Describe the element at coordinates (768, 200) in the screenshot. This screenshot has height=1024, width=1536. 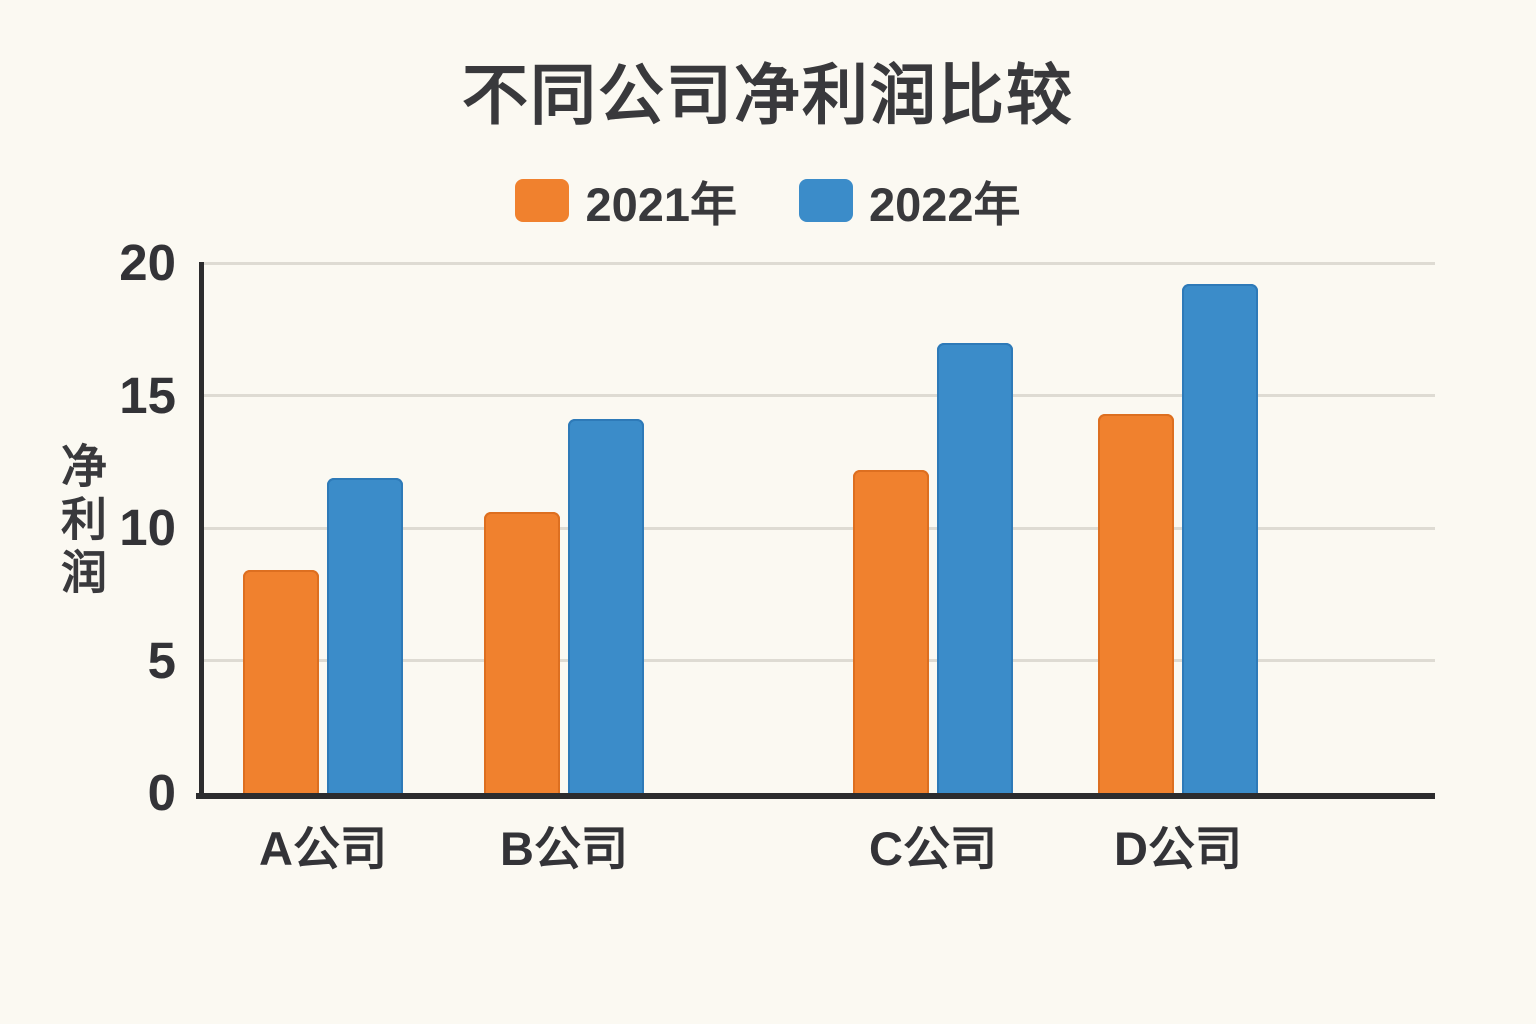
I see `legend: 2021年 2022年` at that location.